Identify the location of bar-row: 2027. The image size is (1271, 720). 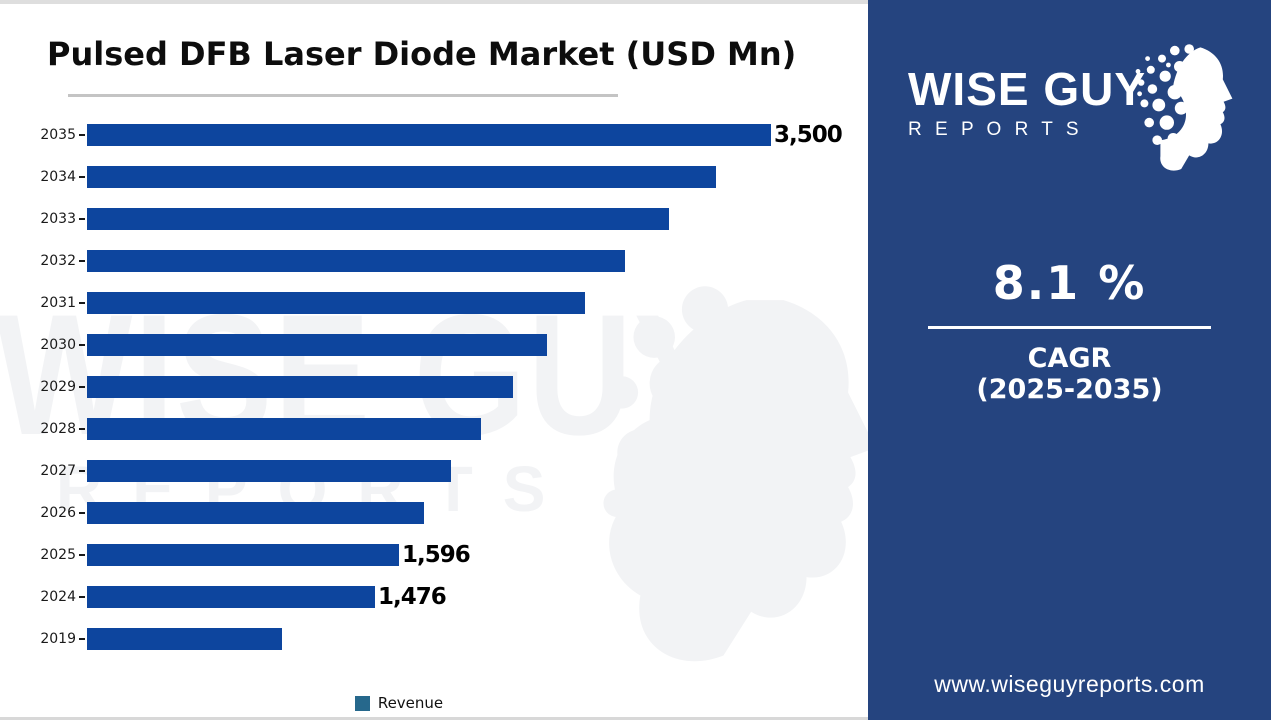
(434, 471).